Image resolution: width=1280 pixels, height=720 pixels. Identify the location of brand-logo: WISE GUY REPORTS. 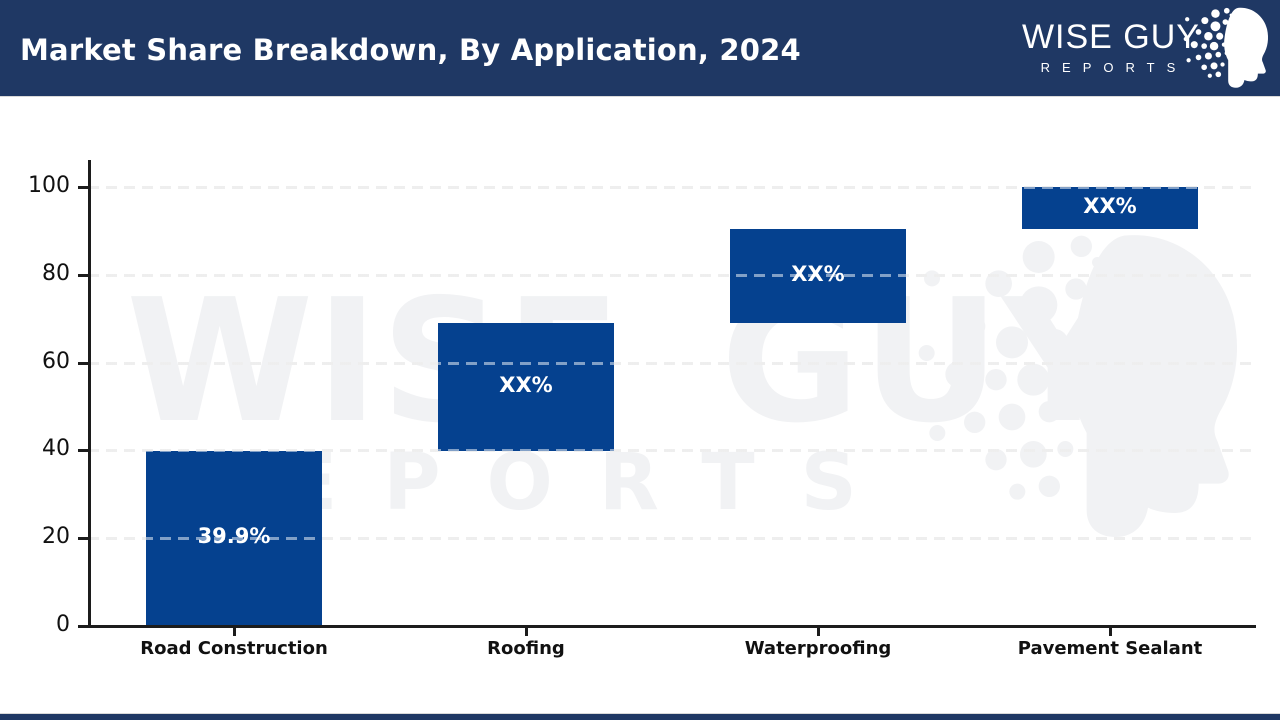
(1142, 48).